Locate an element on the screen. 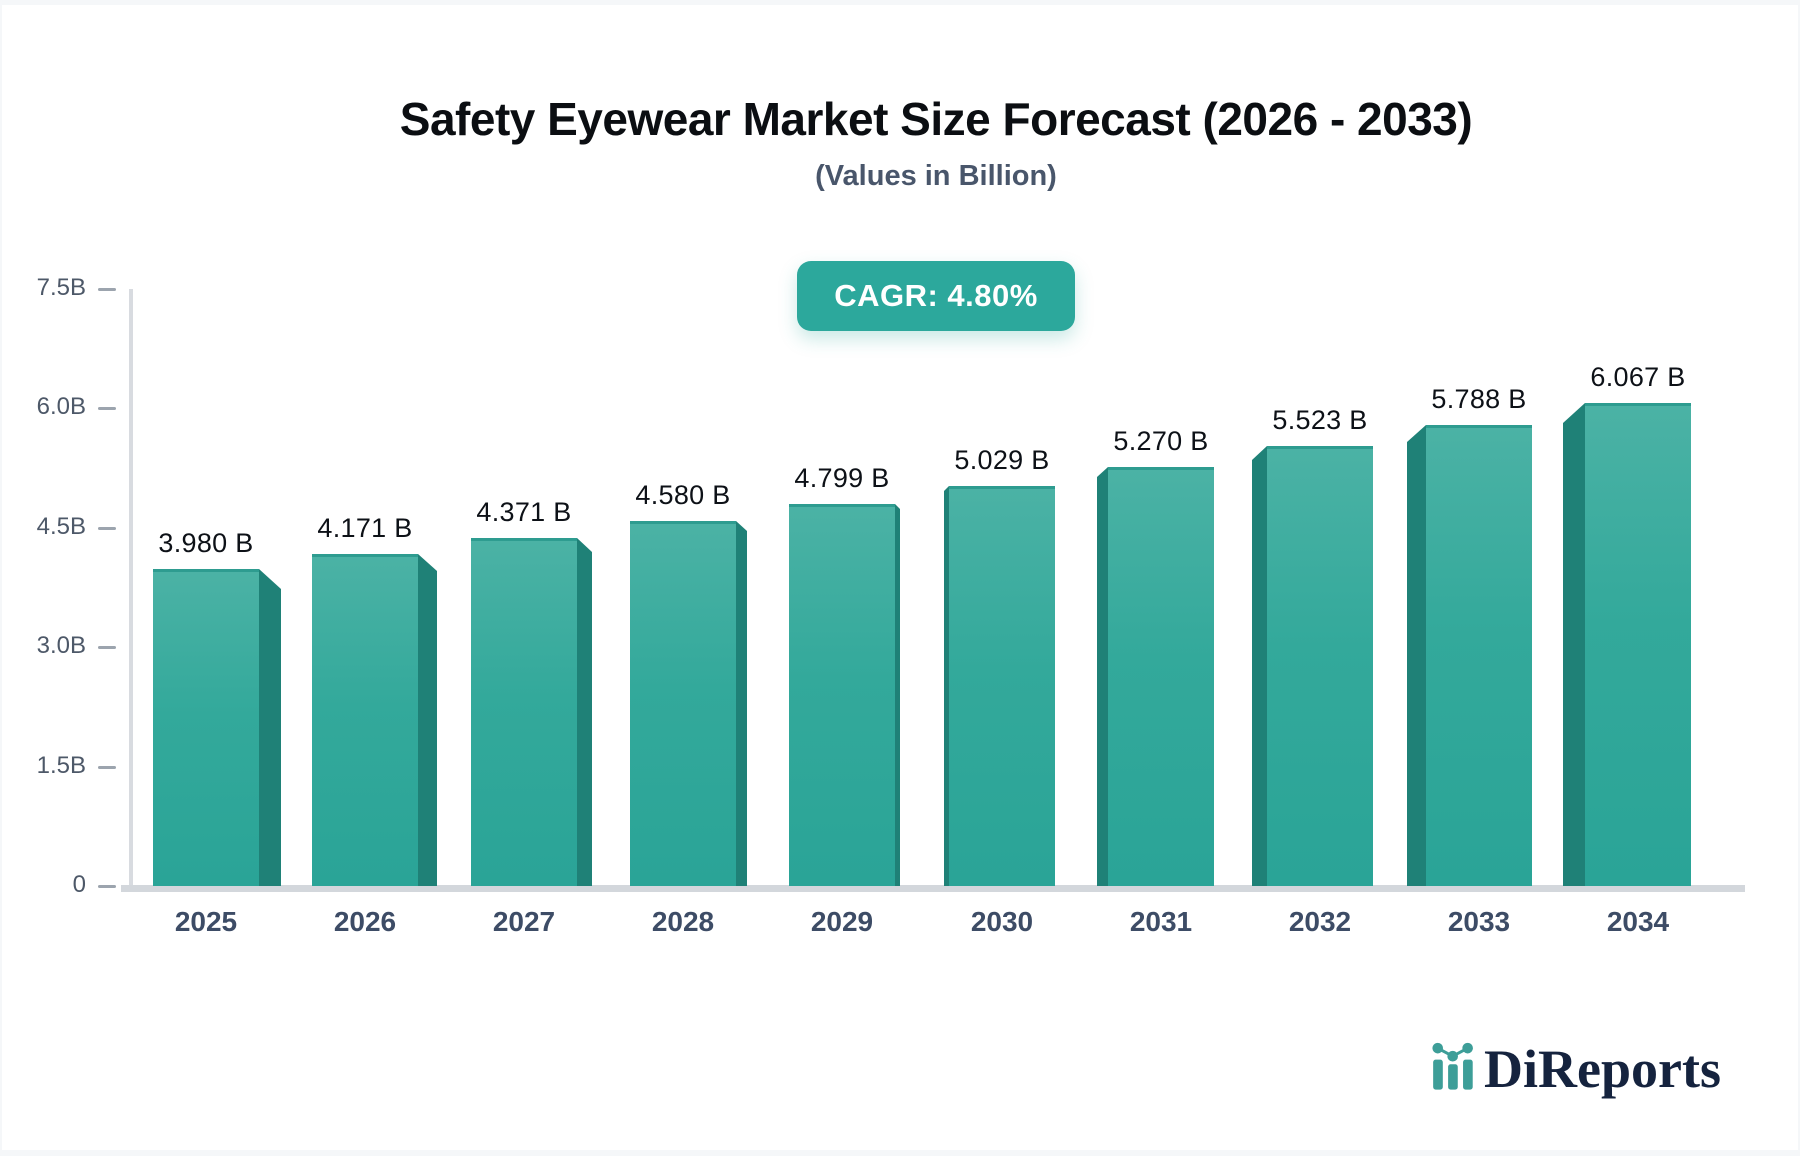  brand-logo: DiReports is located at coordinates (1576, 1069).